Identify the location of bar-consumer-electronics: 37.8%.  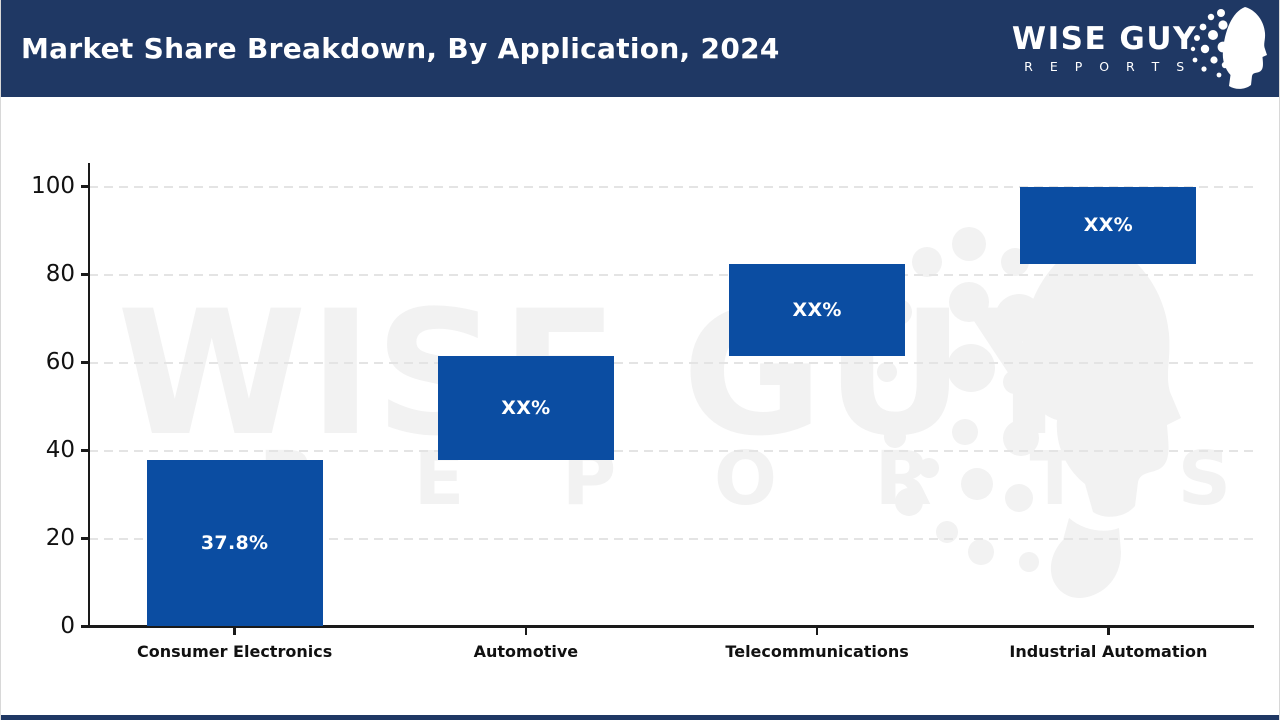
(234, 543).